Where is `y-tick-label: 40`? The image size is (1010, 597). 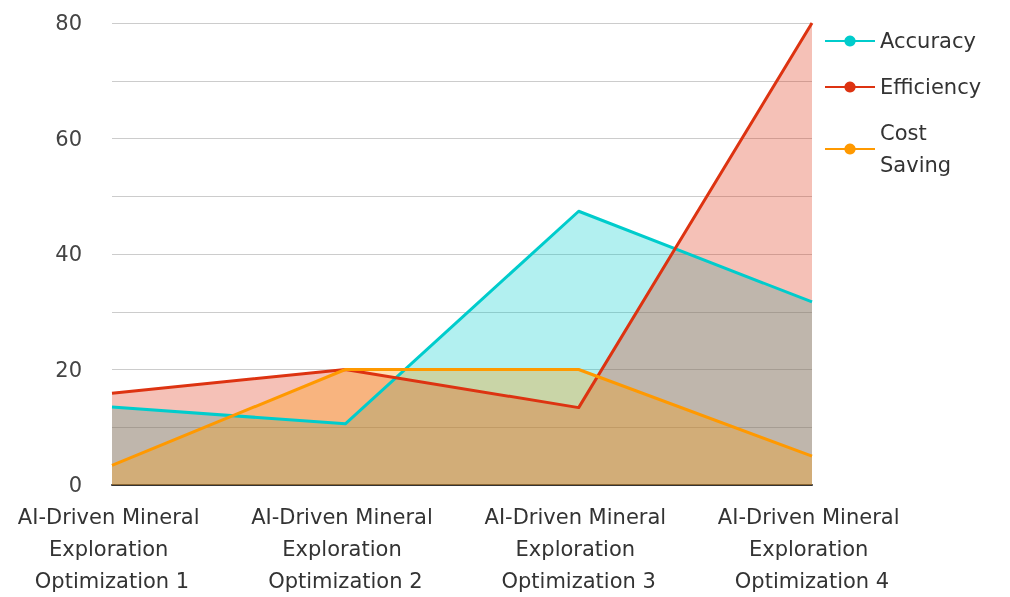
y-tick-label: 40 is located at coordinates (68, 254).